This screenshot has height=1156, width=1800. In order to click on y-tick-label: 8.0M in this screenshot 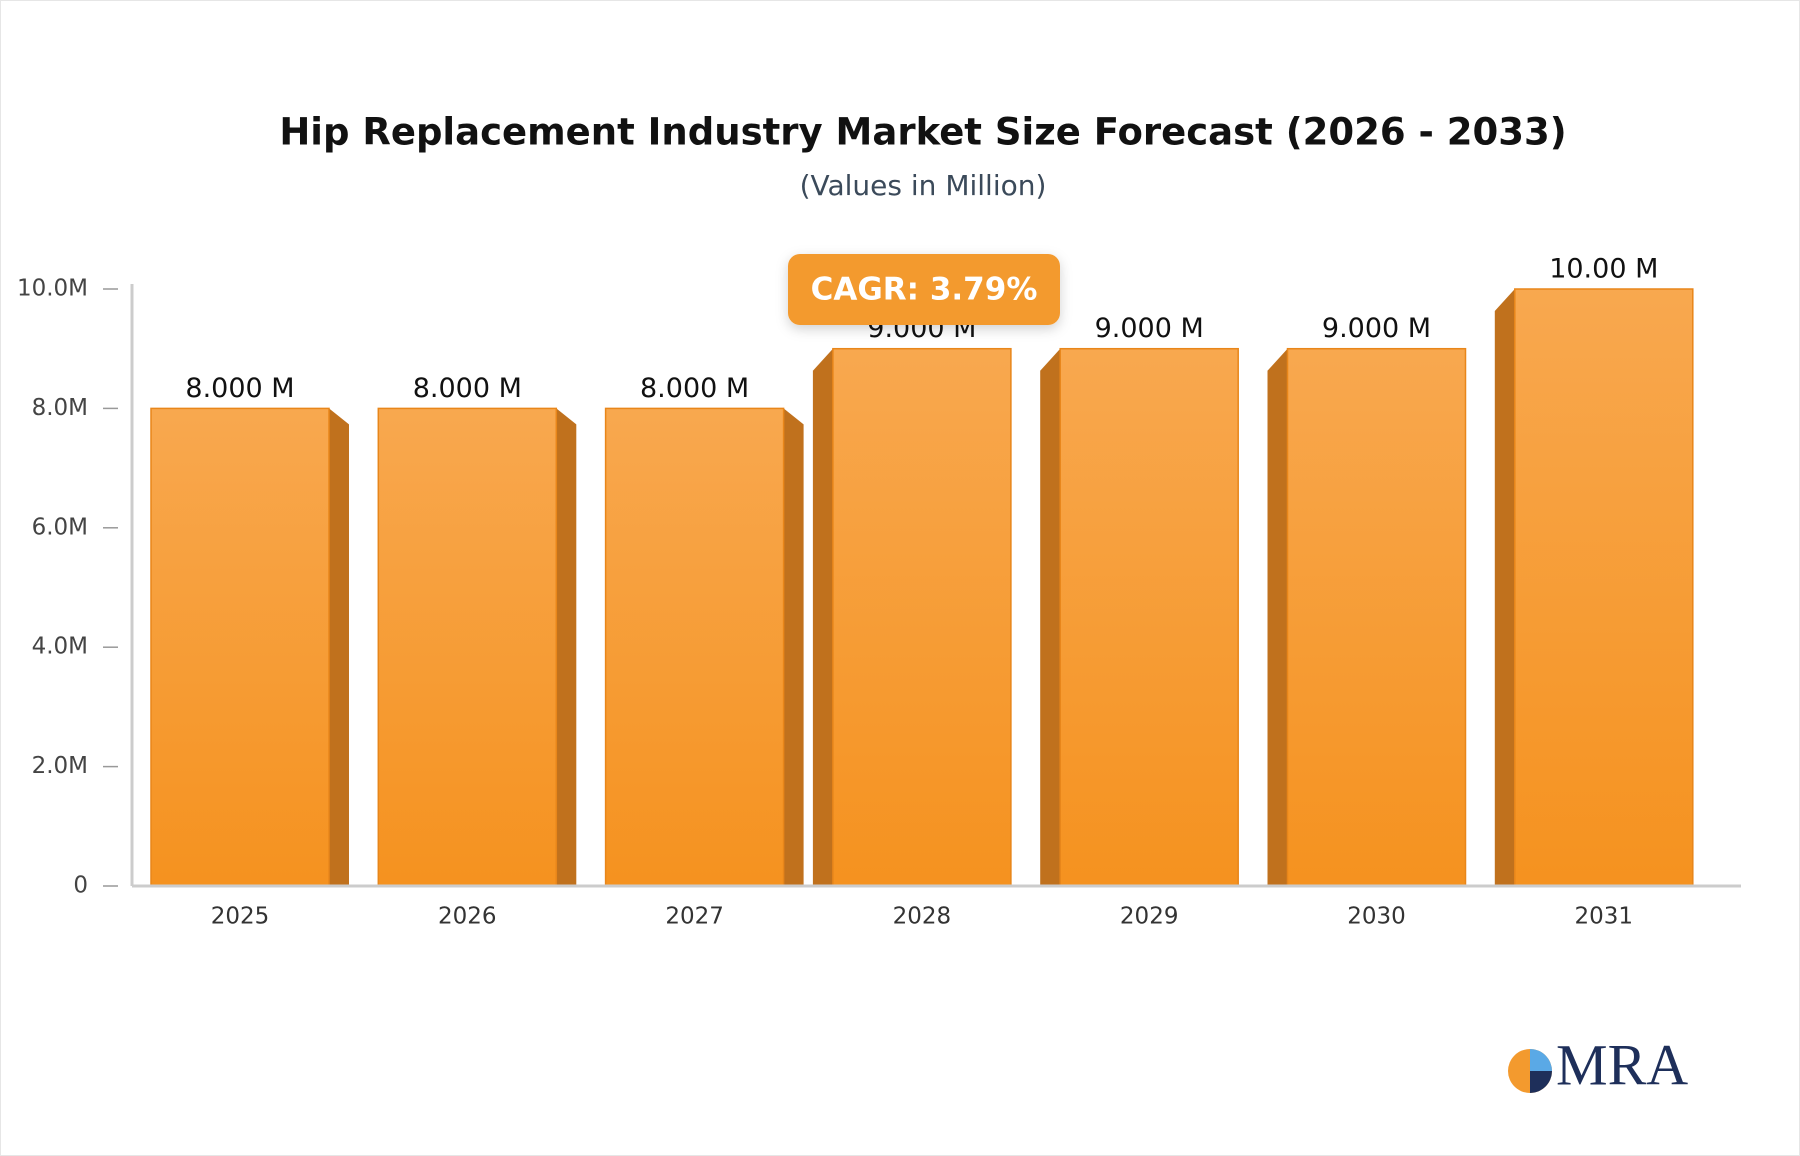, I will do `click(60, 408)`.